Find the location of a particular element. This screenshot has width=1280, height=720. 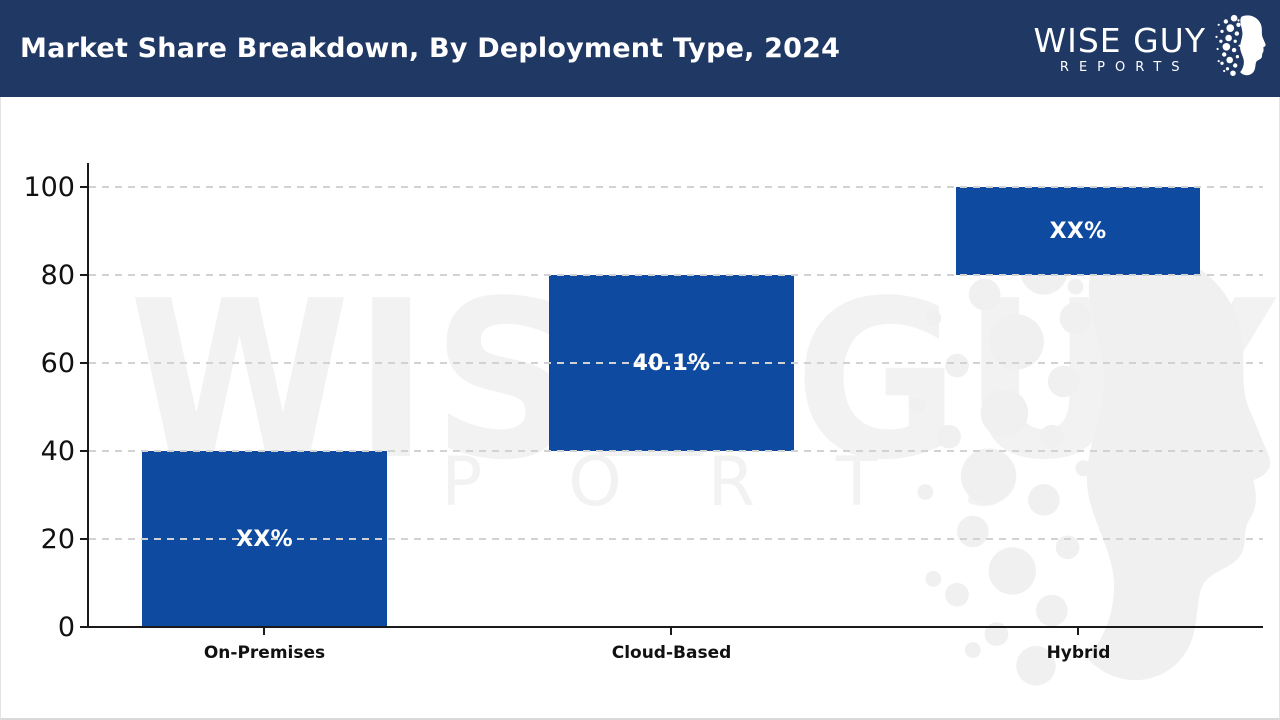

bar-value-label: 40.1% is located at coordinates (671, 363).